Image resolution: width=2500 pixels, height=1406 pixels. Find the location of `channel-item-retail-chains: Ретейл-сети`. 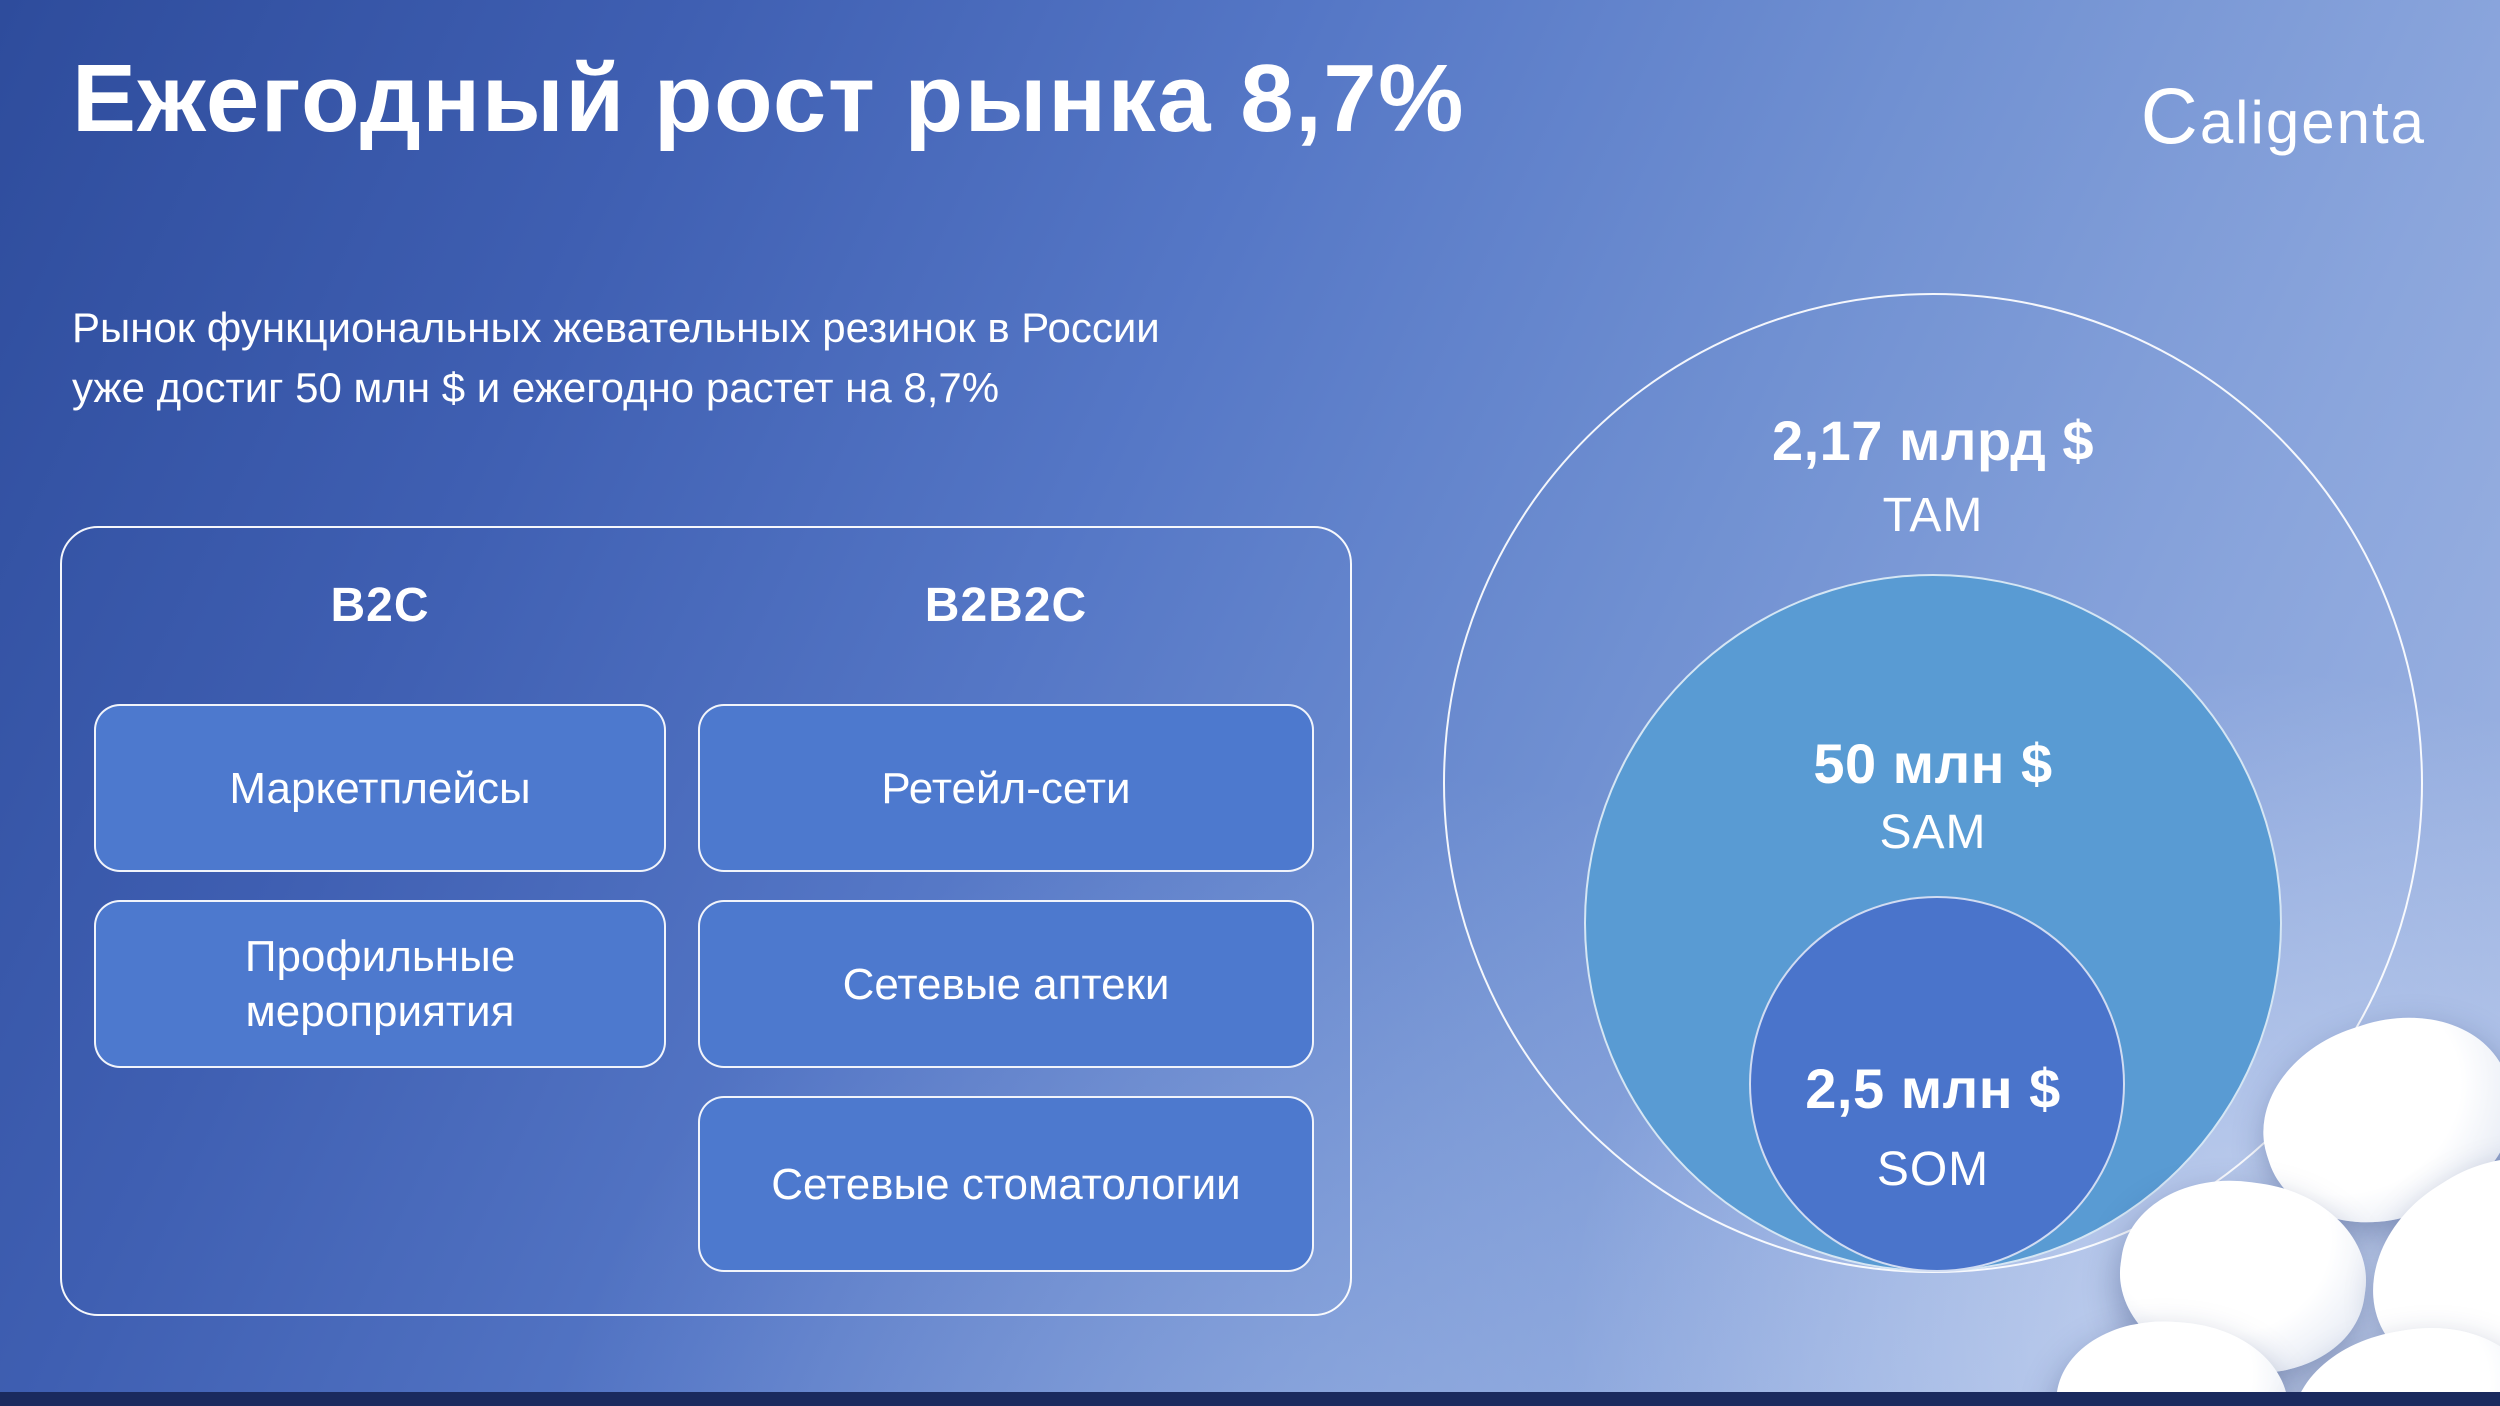

channel-item-retail-chains: Ретейл-сети is located at coordinates (1006, 788).